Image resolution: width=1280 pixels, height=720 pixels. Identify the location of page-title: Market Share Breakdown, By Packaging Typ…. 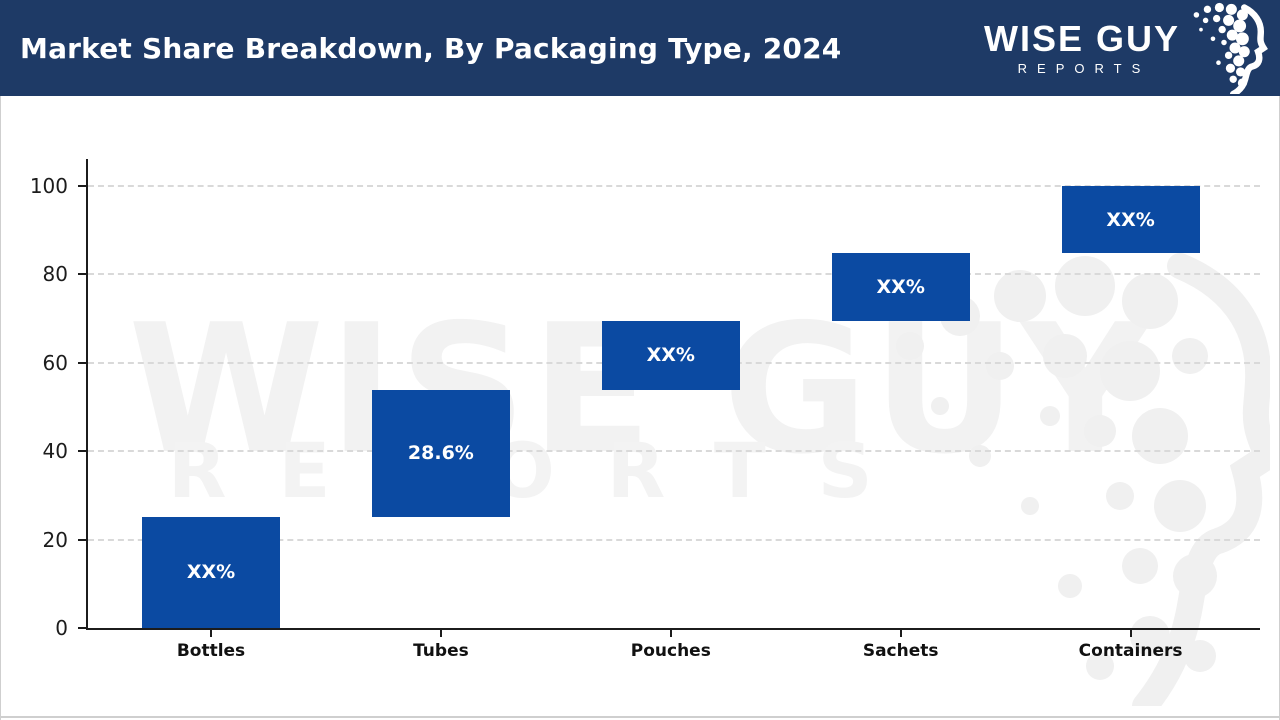
(431, 48).